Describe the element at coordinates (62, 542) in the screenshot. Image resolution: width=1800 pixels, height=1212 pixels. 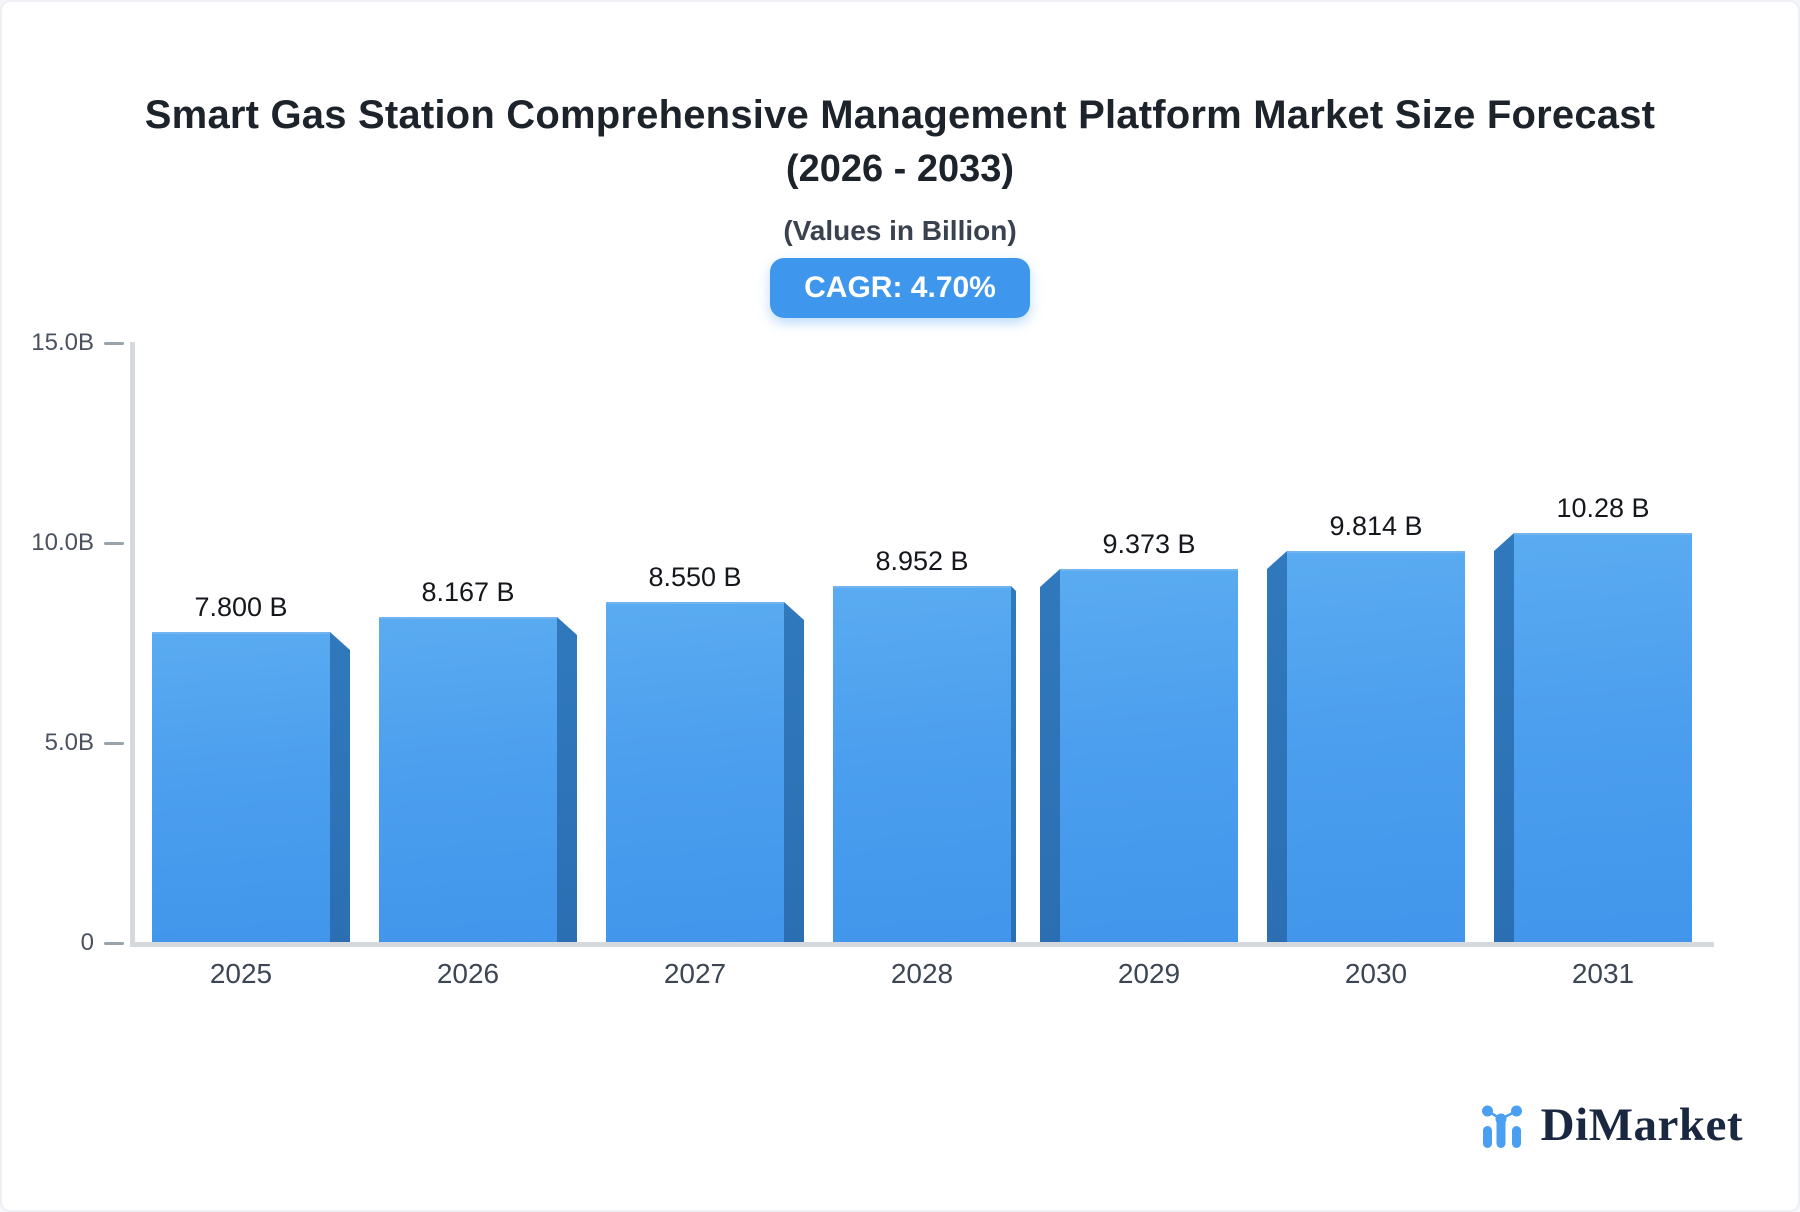
I see `y-tick-label: 10.0B` at that location.